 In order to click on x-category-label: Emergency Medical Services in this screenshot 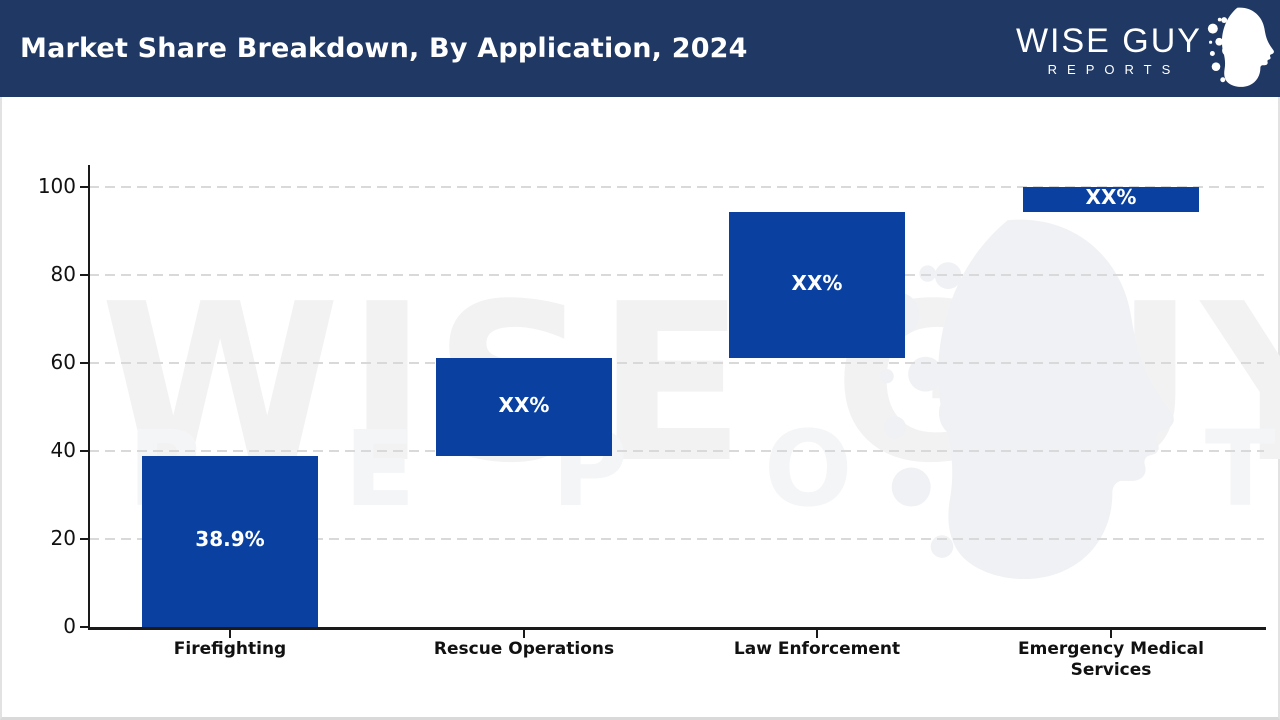, I will do `click(1111, 660)`.